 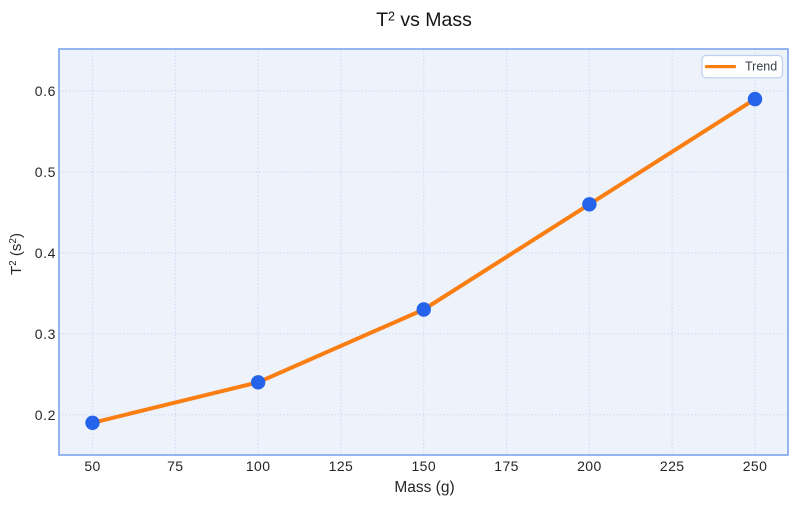 What do you see at coordinates (424, 487) in the screenshot?
I see `svg-text: Mass (g)` at bounding box center [424, 487].